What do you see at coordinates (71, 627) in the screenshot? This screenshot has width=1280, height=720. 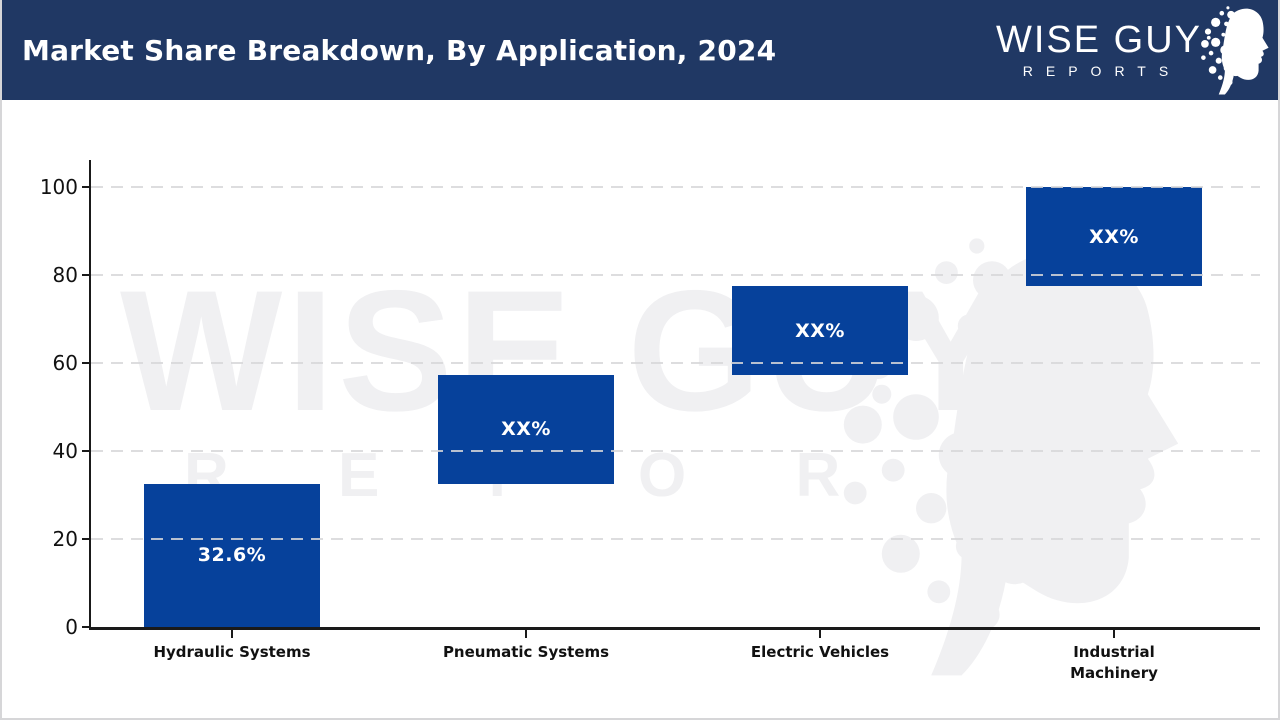 I see `y-tick-label-0: 0` at bounding box center [71, 627].